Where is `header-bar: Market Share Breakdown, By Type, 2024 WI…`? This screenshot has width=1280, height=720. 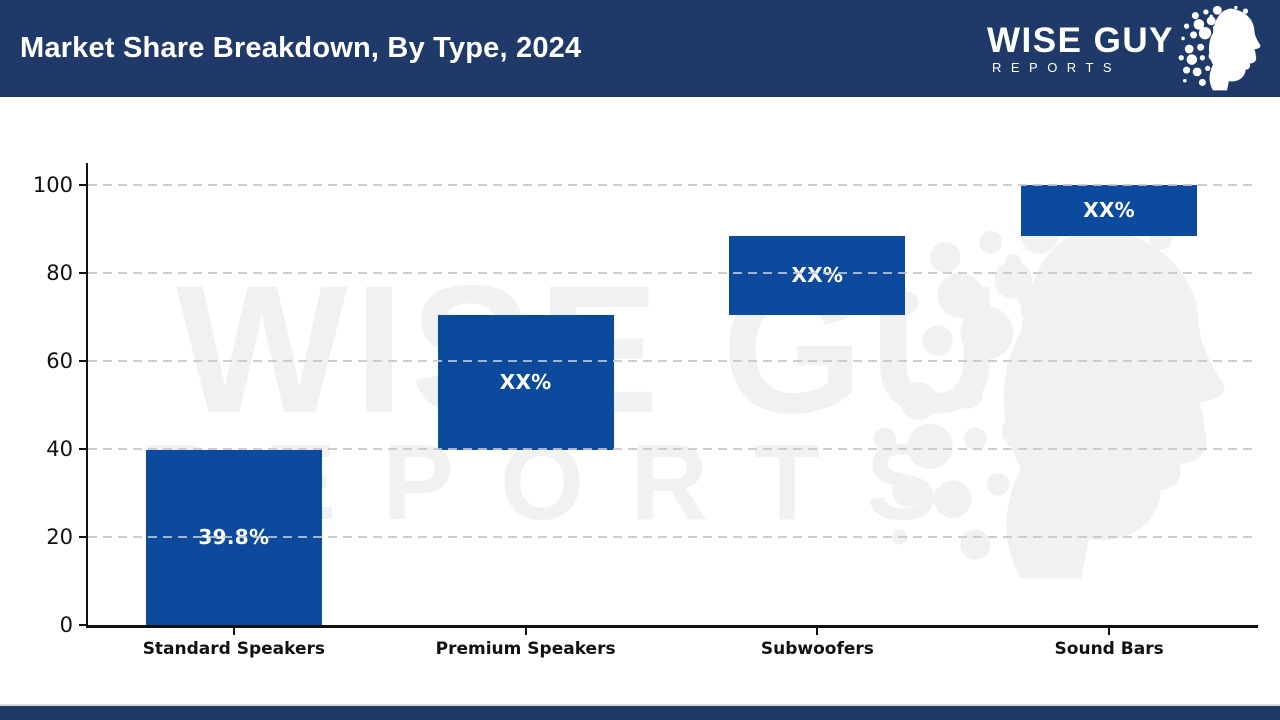 header-bar: Market Share Breakdown, By Type, 2024 WI… is located at coordinates (640, 48).